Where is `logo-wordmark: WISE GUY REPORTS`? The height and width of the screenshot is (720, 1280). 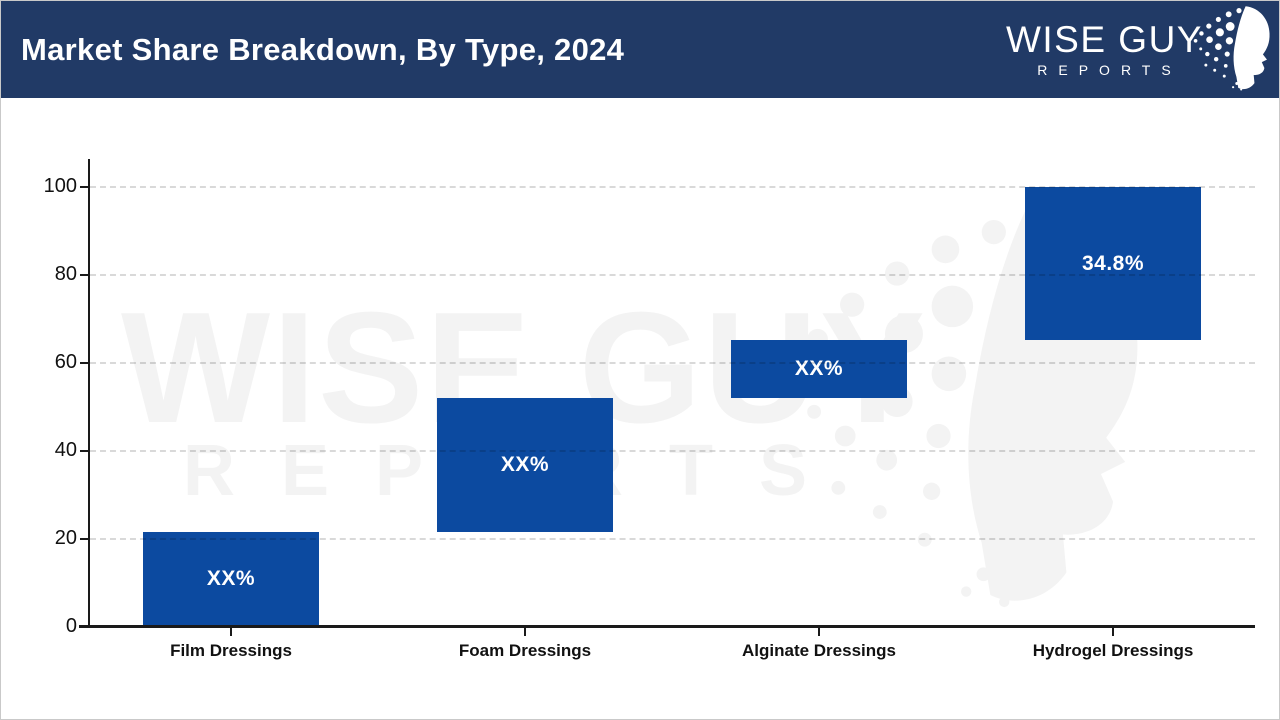 logo-wordmark: WISE GUY REPORTS is located at coordinates (1104, 49).